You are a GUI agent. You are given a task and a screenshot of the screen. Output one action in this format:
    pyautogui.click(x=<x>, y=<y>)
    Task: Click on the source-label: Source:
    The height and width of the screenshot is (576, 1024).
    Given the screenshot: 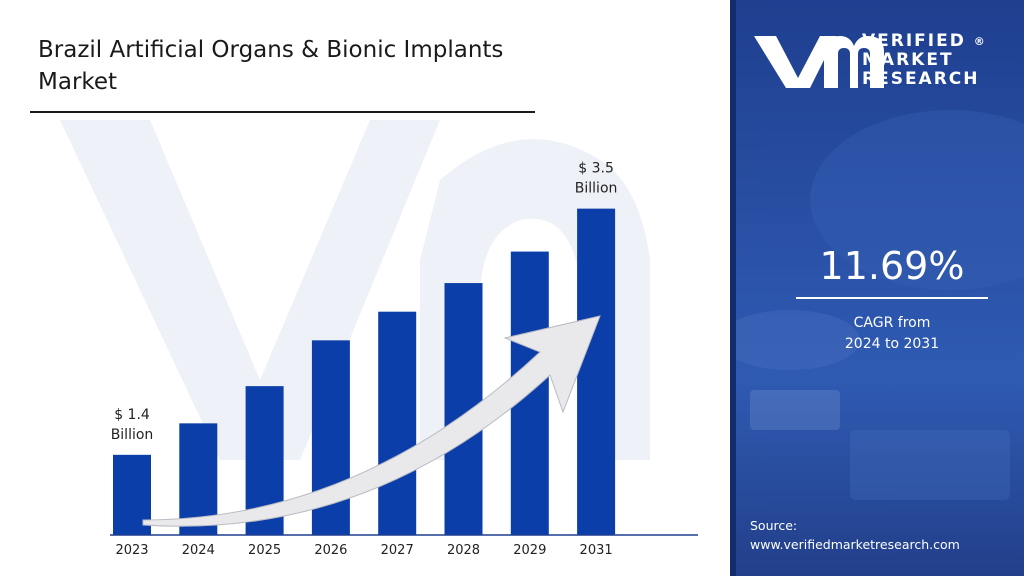 What is the action you would take?
    pyautogui.click(x=774, y=525)
    